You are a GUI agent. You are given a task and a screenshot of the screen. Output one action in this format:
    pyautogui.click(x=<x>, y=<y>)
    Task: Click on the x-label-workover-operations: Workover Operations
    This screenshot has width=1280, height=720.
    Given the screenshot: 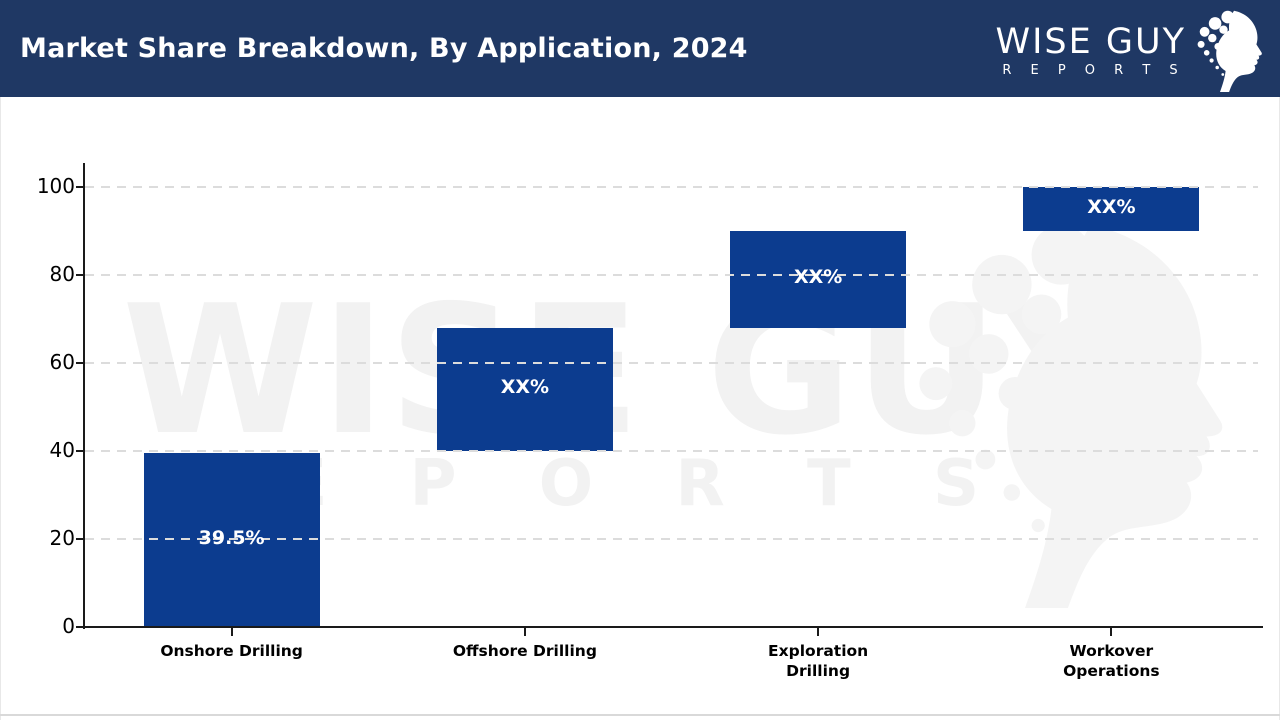 What is the action you would take?
    pyautogui.click(x=1111, y=661)
    